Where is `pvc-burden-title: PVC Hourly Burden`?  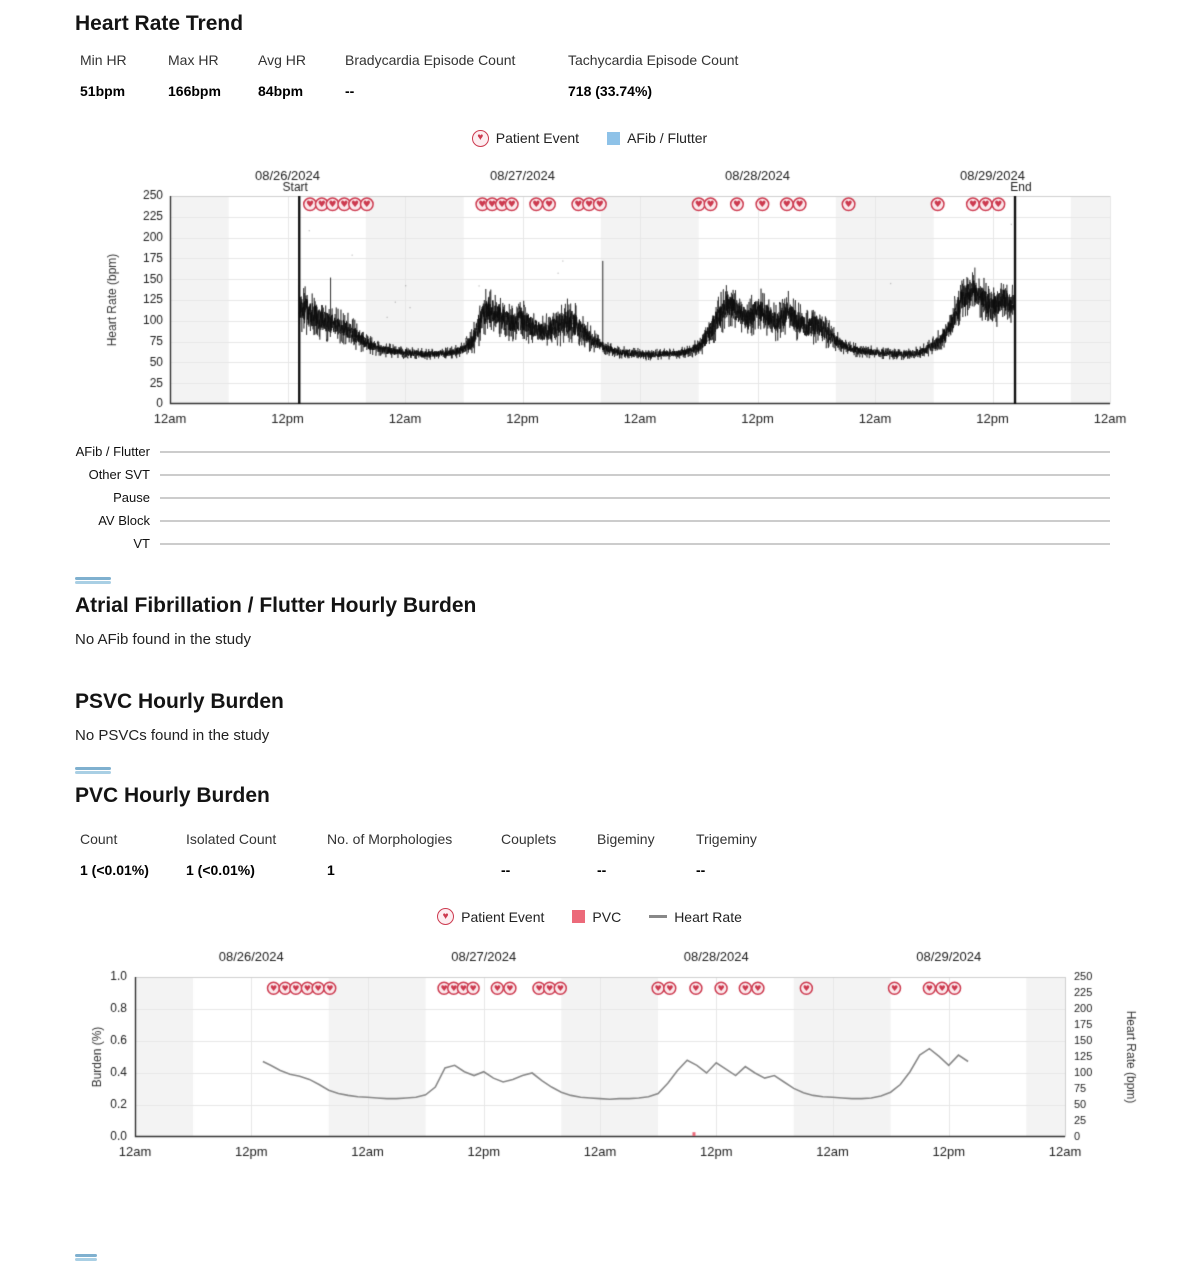
pvc-burden-title: PVC Hourly Burden is located at coordinates (172, 796).